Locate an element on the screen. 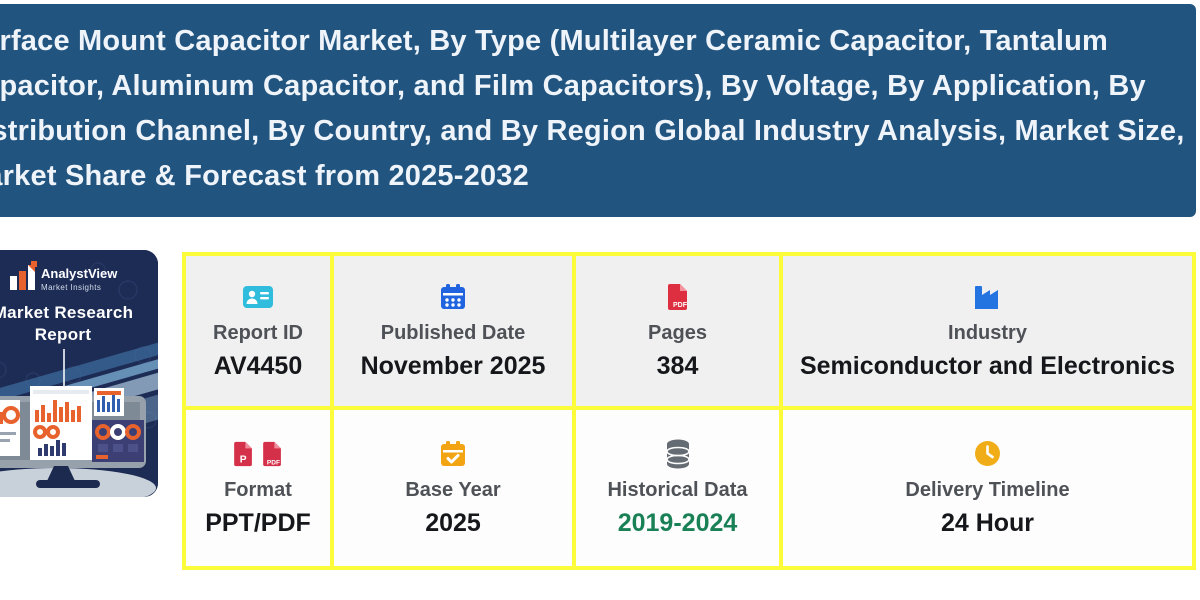  report-id-cell: Report ID AV4450 is located at coordinates (258, 331).